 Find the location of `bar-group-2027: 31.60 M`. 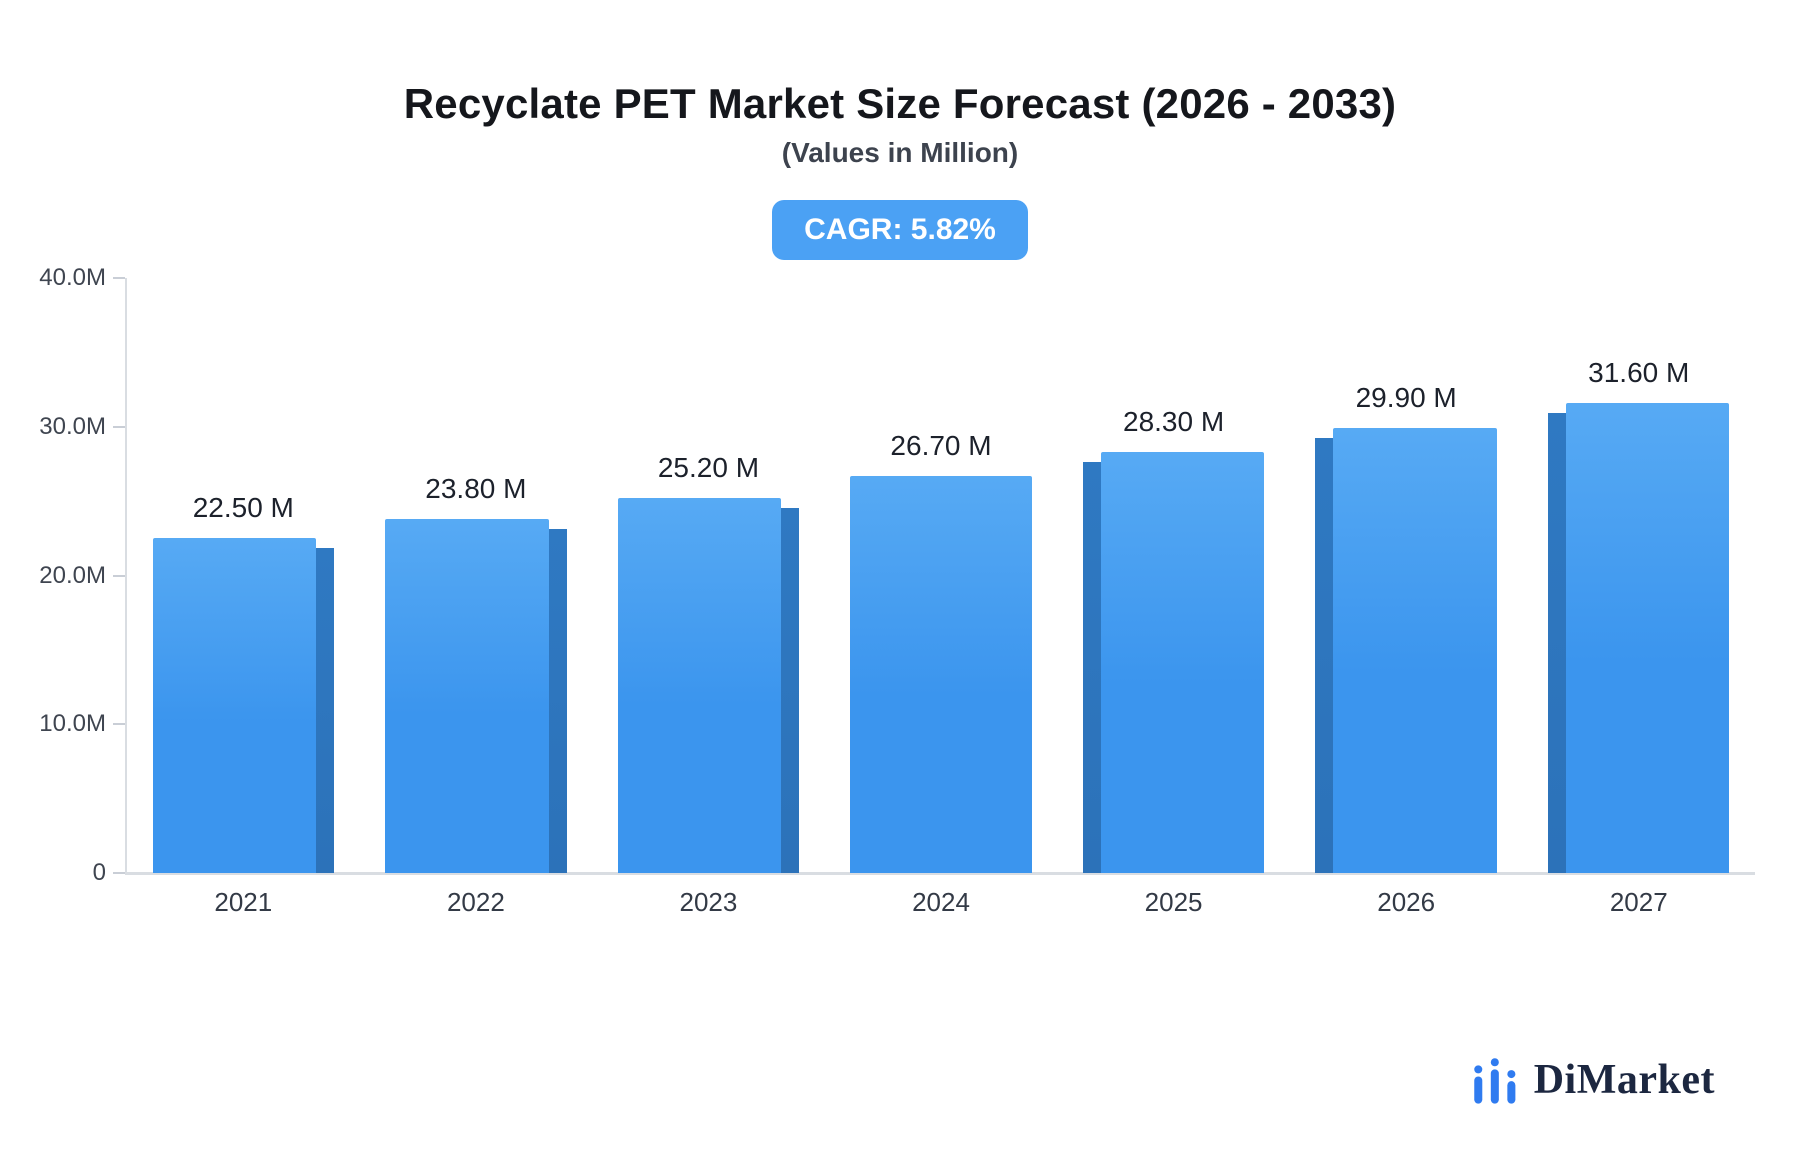

bar-group-2027: 31.60 M is located at coordinates (1638, 575).